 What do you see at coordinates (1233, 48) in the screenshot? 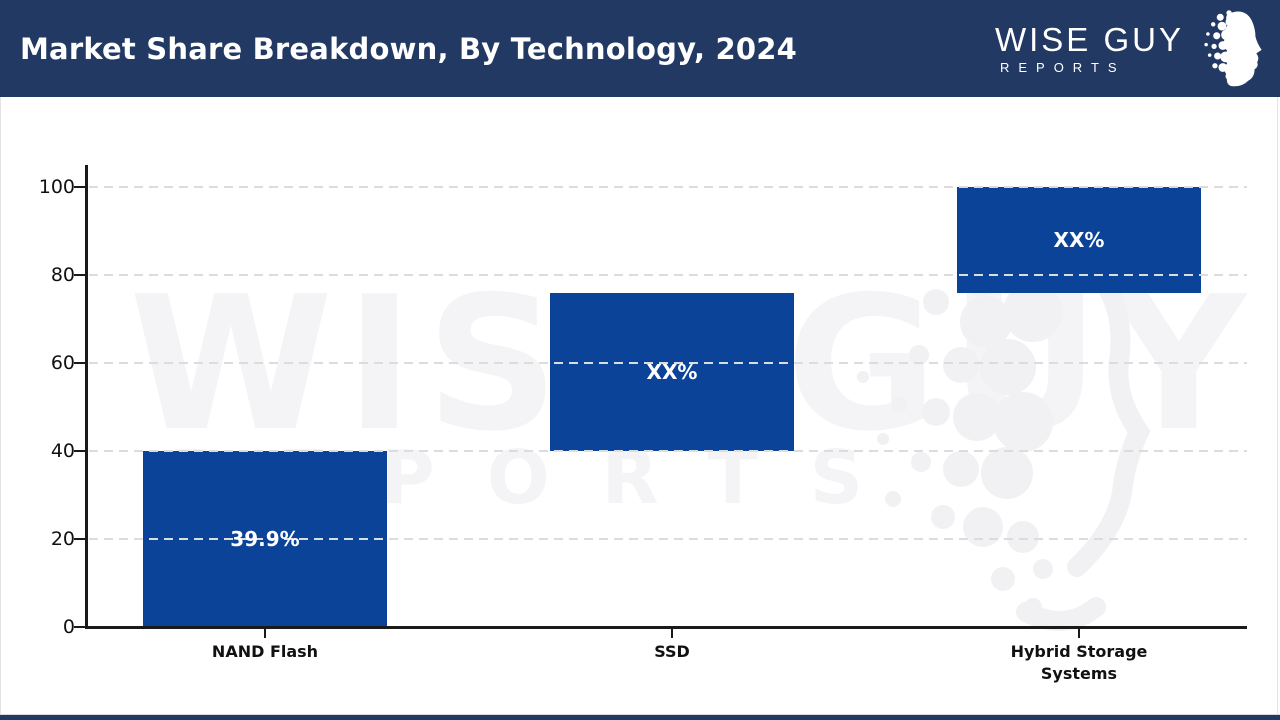
I see `logo-face-icon` at bounding box center [1233, 48].